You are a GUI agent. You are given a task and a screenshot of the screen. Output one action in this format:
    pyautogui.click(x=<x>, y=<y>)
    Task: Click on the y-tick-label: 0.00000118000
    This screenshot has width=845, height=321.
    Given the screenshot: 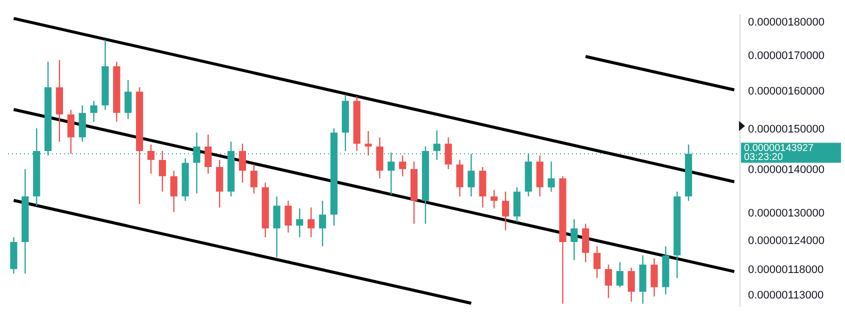 What is the action you would take?
    pyautogui.click(x=786, y=270)
    